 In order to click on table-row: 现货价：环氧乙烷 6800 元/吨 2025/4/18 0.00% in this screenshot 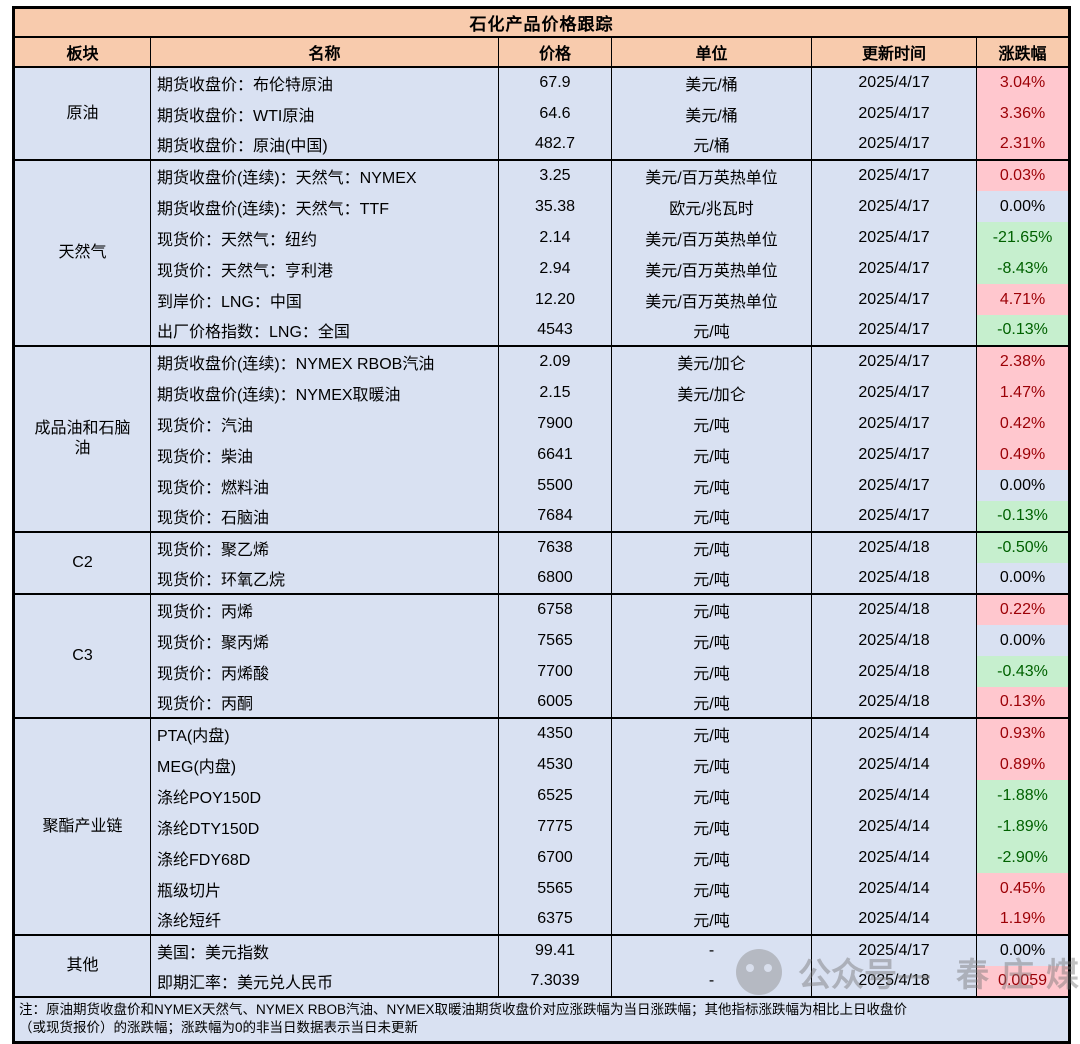, I will do `click(542, 578)`.